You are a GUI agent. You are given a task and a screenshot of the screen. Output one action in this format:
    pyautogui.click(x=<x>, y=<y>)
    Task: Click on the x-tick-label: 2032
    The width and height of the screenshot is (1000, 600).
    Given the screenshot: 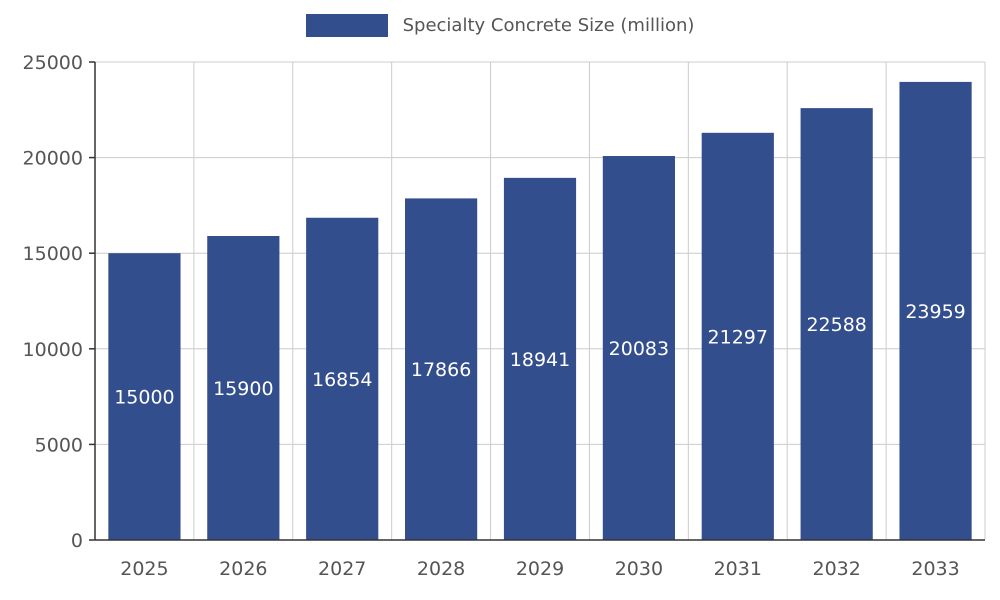 What is the action you would take?
    pyautogui.click(x=836, y=569)
    